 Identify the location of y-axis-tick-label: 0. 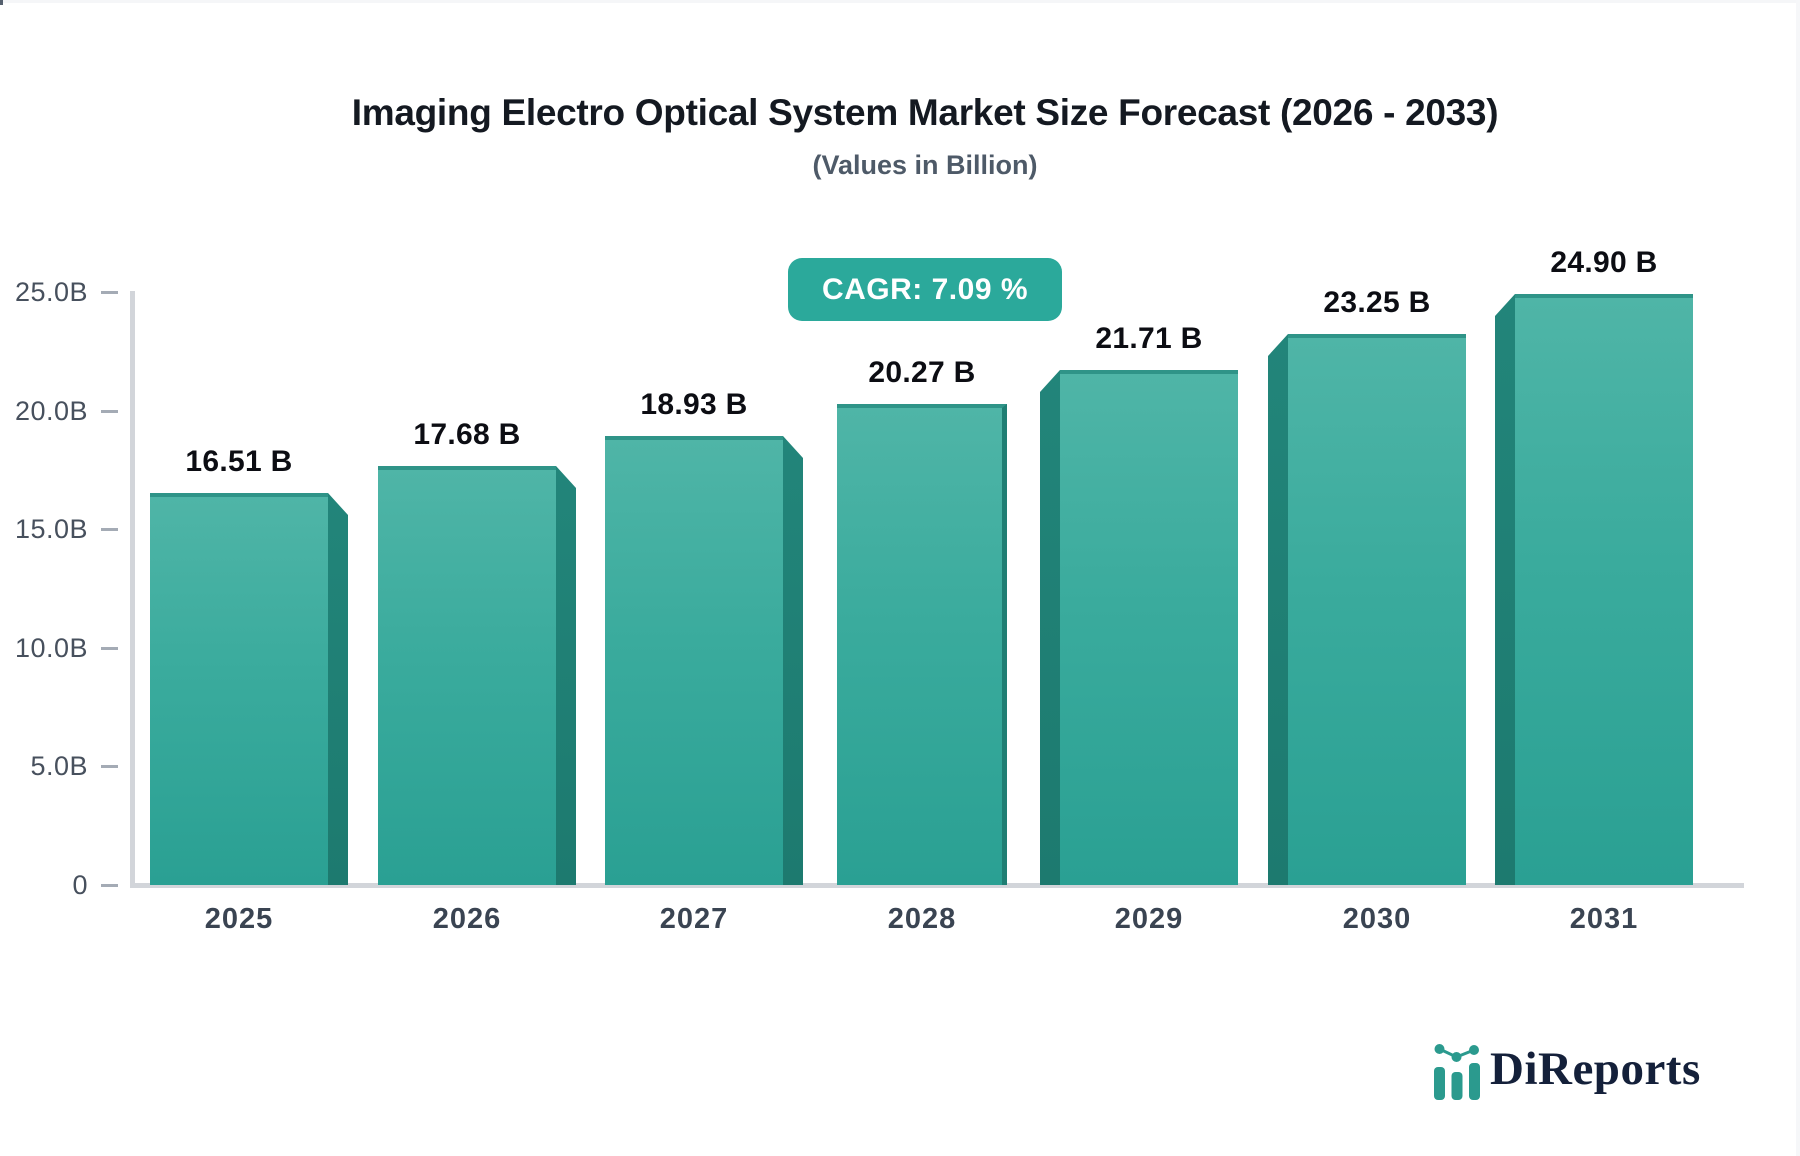
(80, 885).